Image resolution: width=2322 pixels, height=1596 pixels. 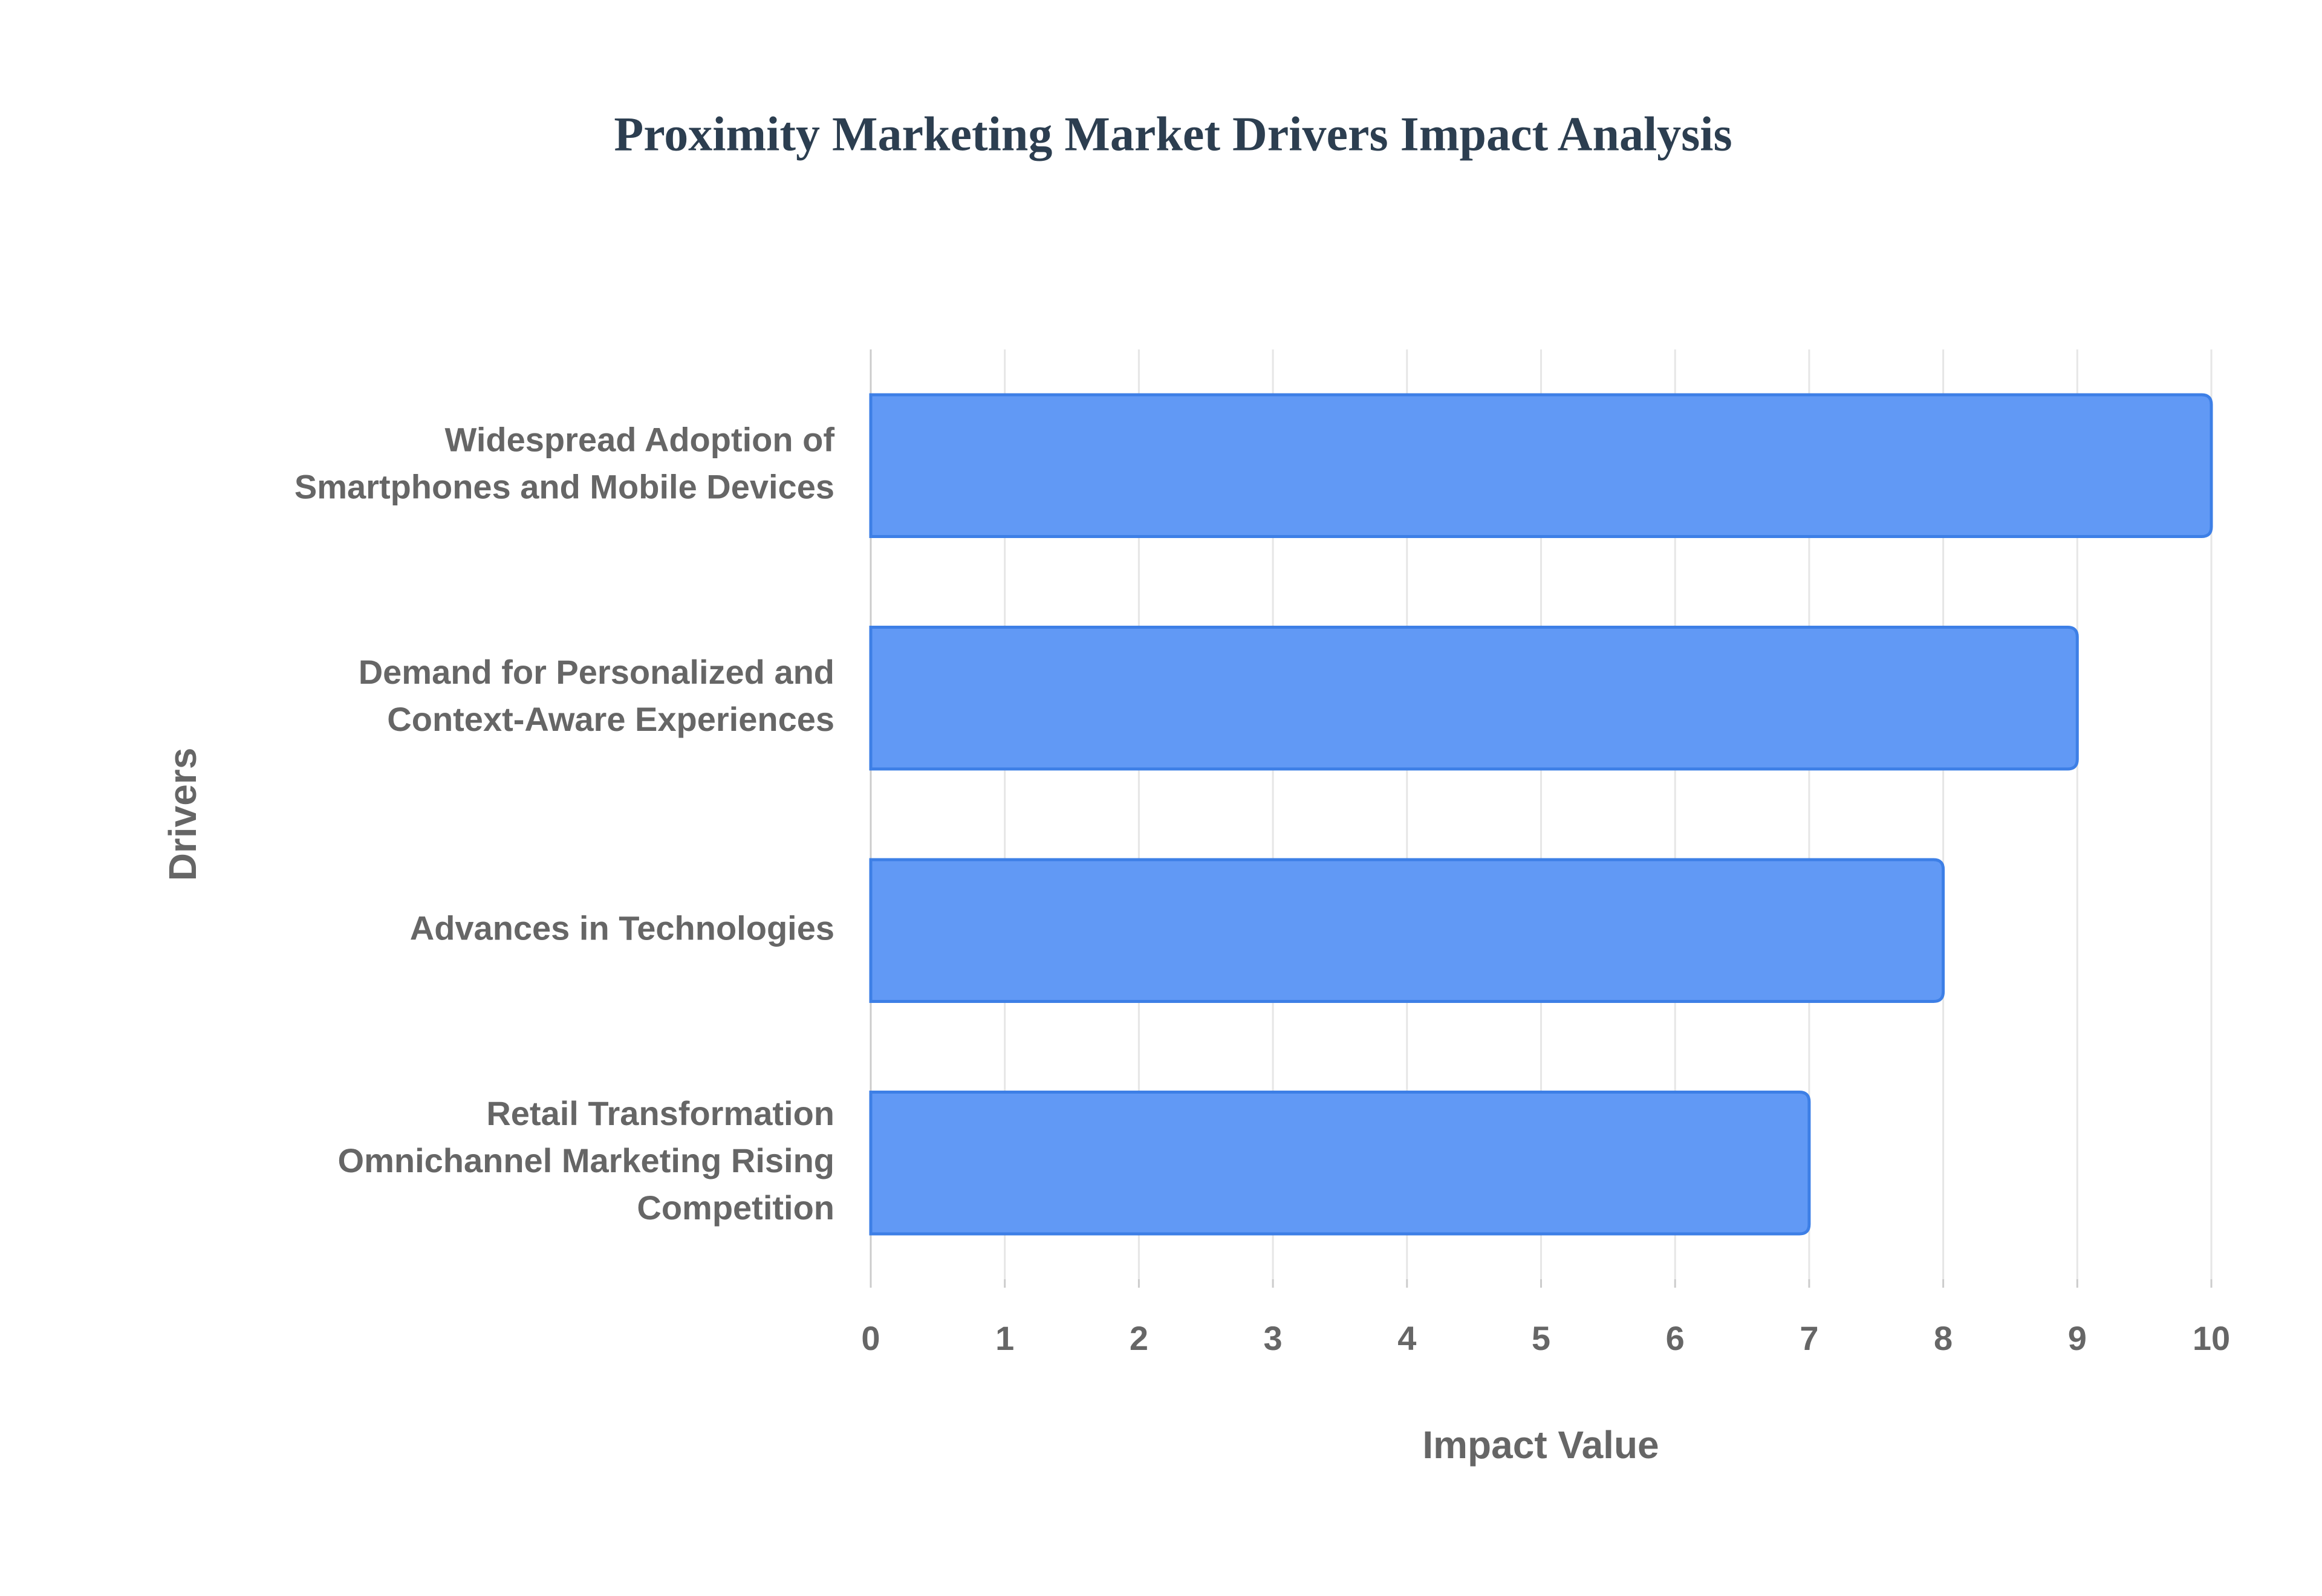 What do you see at coordinates (1004, 1338) in the screenshot?
I see `x-tick-label: 1` at bounding box center [1004, 1338].